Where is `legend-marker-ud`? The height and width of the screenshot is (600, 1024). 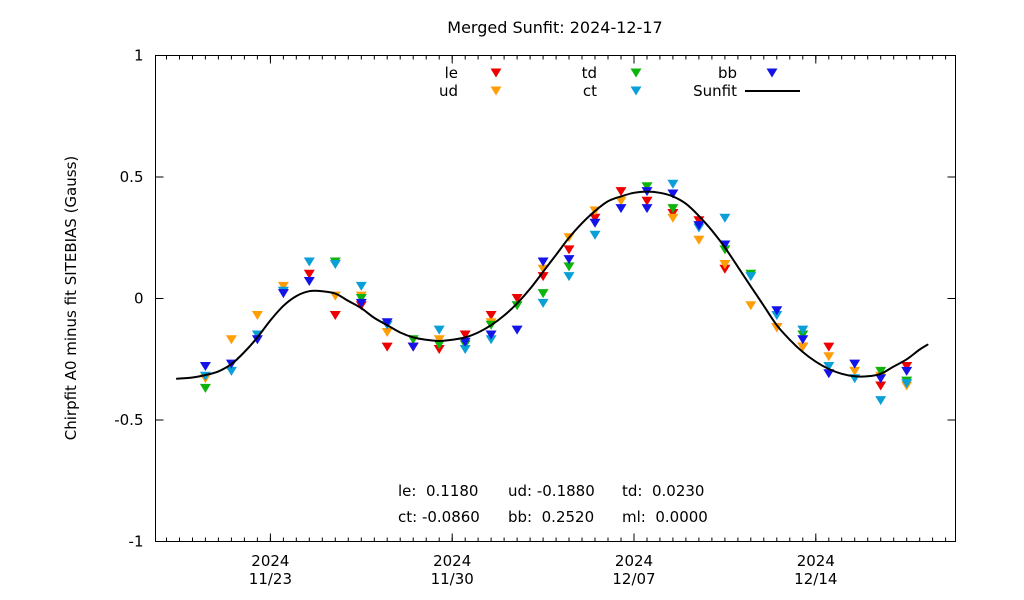
legend-marker-ud is located at coordinates (496, 91).